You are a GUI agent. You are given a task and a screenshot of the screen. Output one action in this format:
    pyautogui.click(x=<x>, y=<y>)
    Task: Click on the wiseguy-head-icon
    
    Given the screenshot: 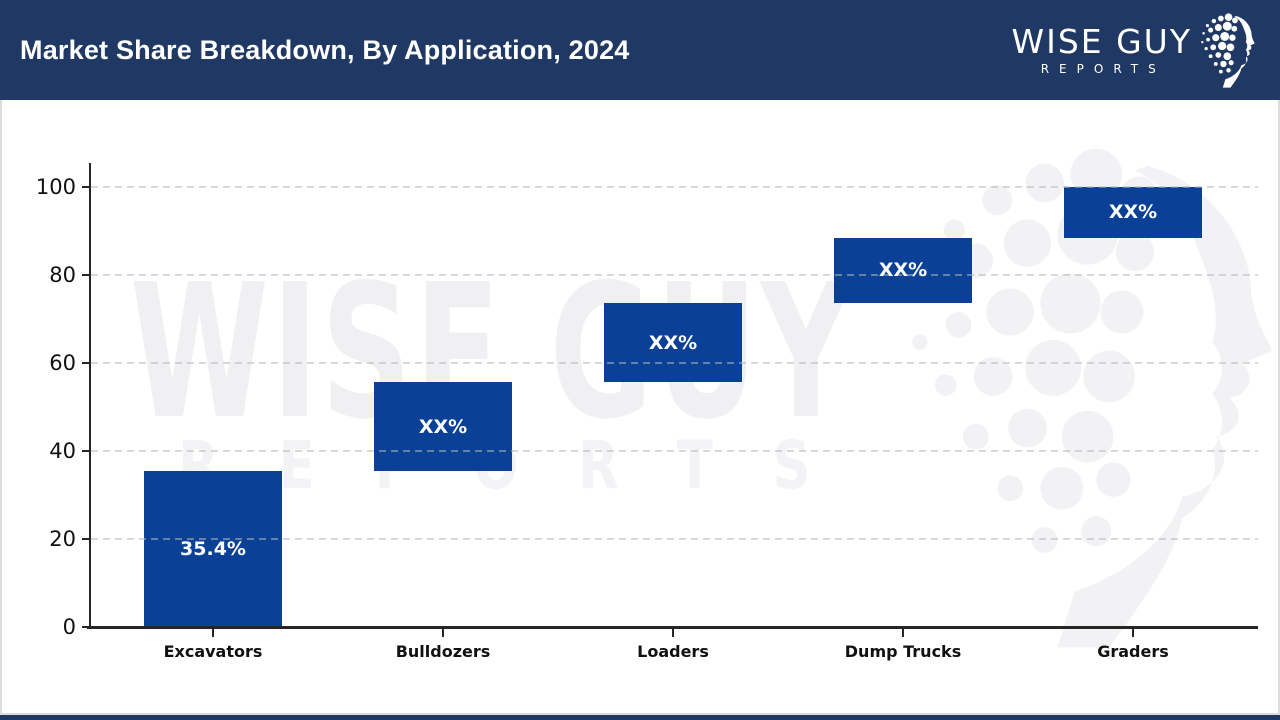 What is the action you would take?
    pyautogui.click(x=1228, y=50)
    